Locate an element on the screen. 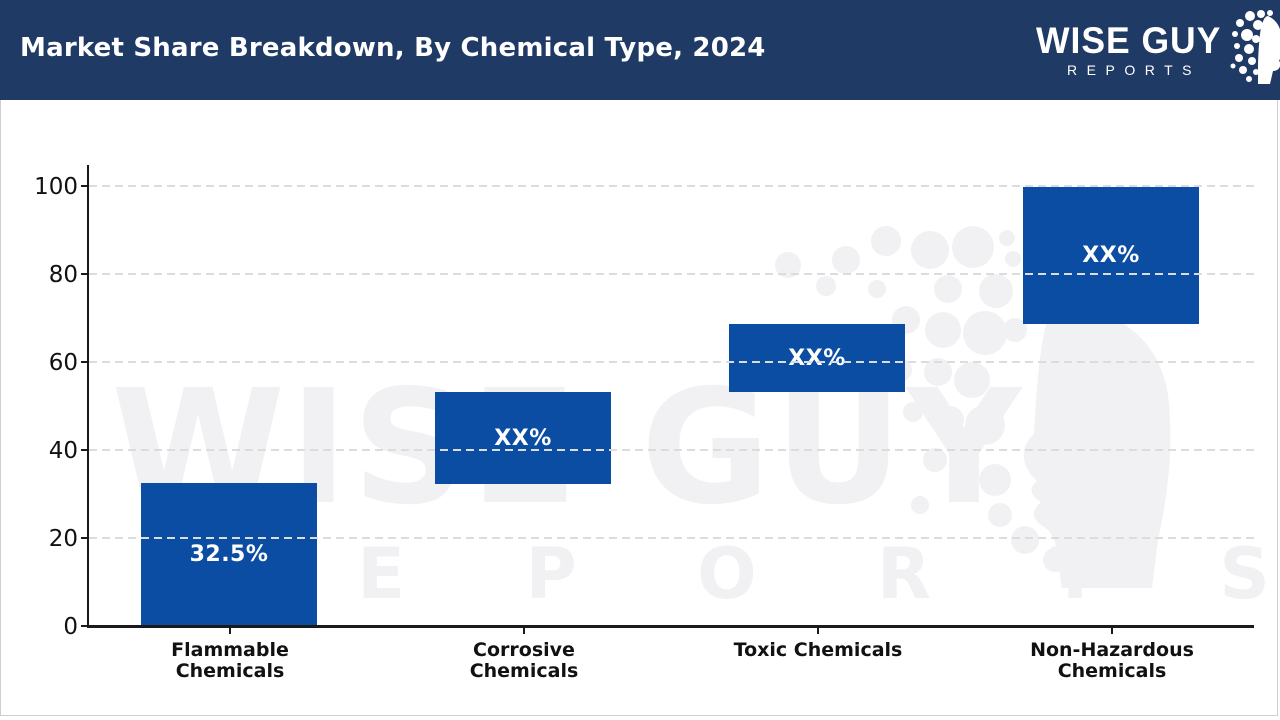 Image resolution: width=1280 pixels, height=720 pixels. x-axis-line is located at coordinates (670, 626).